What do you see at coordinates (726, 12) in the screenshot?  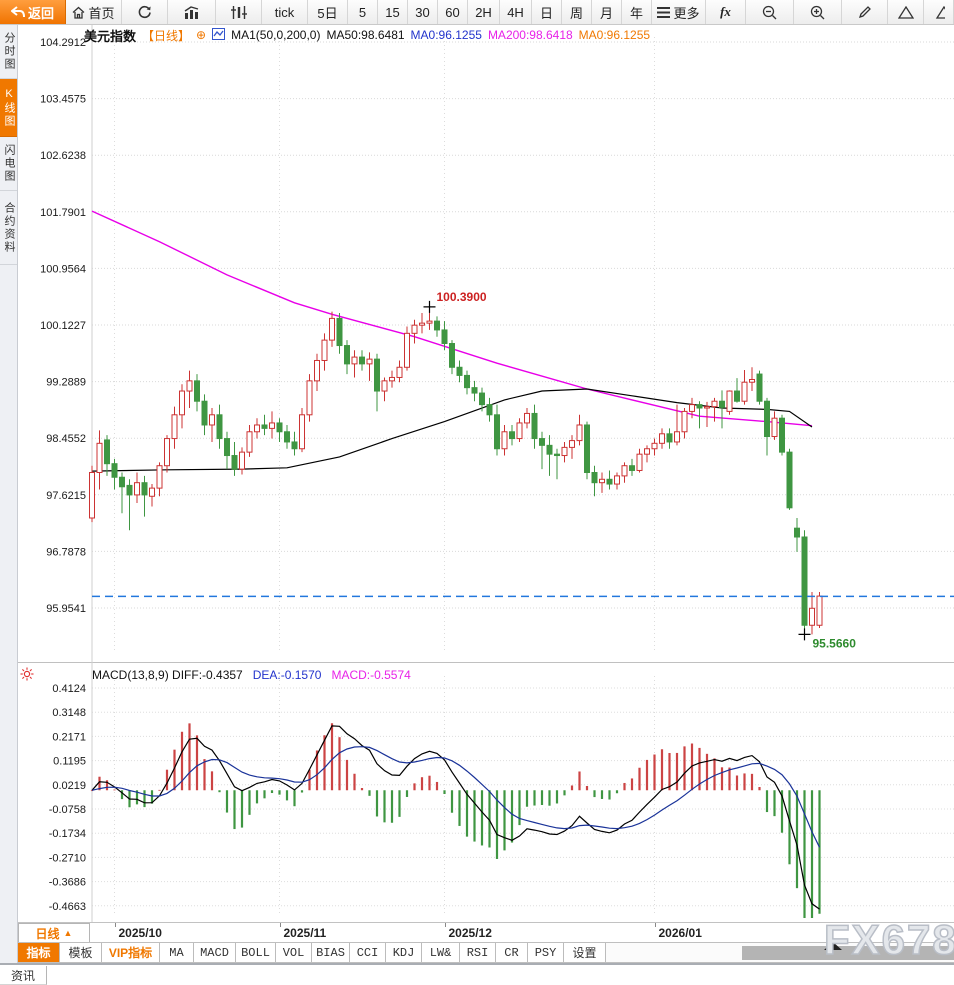 I see `toolbar-button-fx: fx` at bounding box center [726, 12].